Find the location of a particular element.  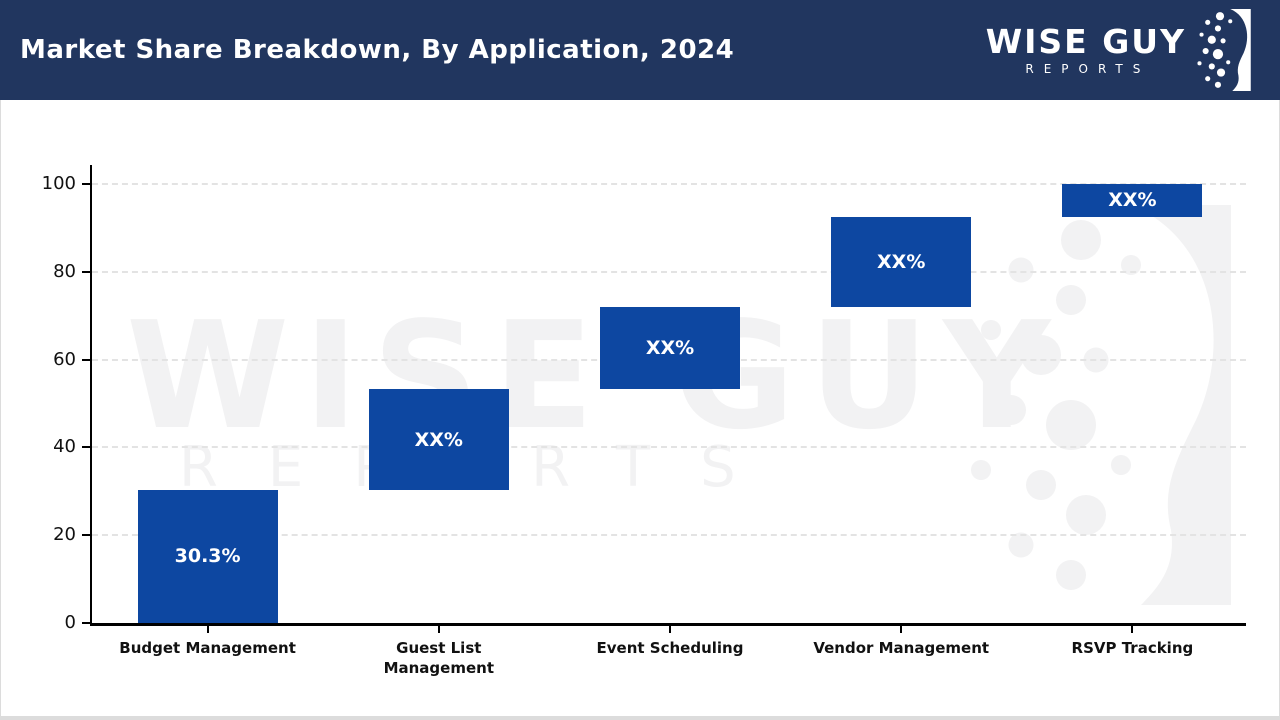

wise-guy-reports-logo: WISE GUY REPORTS is located at coordinates (1119, 50).